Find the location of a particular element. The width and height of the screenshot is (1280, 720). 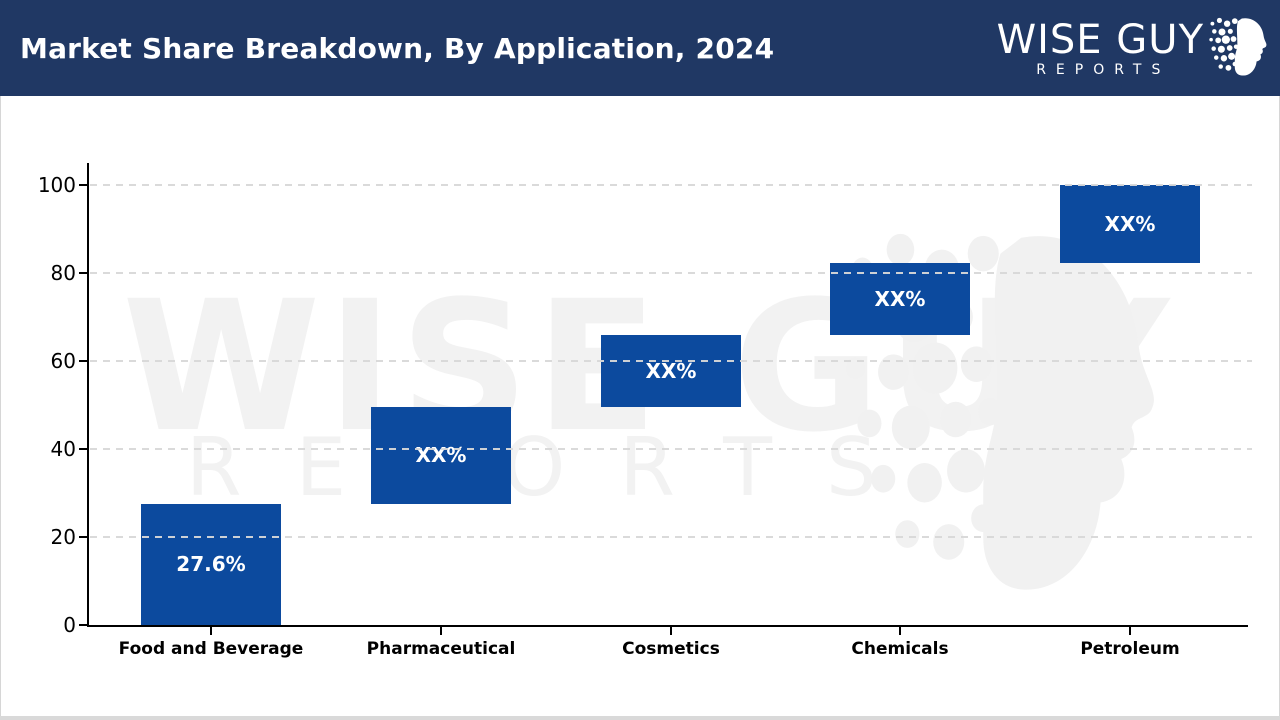

y-tick-label-80: 80 is located at coordinates (63, 273).